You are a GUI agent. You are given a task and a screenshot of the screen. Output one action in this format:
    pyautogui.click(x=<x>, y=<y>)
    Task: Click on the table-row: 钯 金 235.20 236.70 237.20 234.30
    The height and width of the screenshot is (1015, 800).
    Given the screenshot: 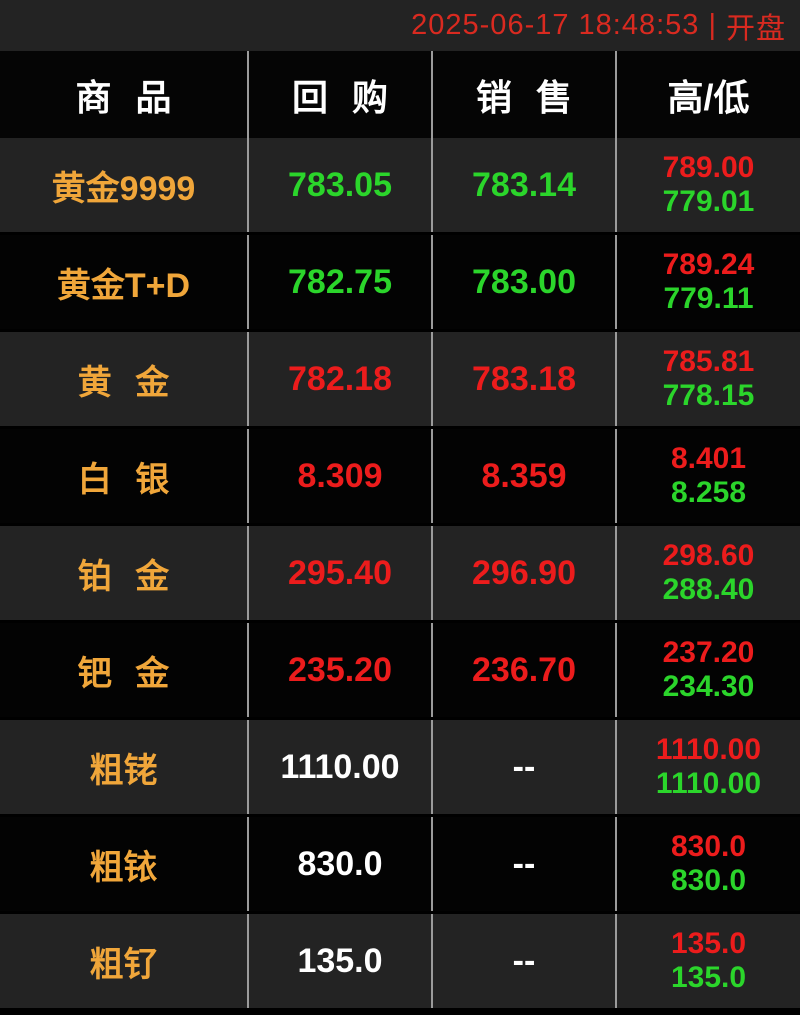 What is the action you would take?
    pyautogui.click(x=400, y=671)
    